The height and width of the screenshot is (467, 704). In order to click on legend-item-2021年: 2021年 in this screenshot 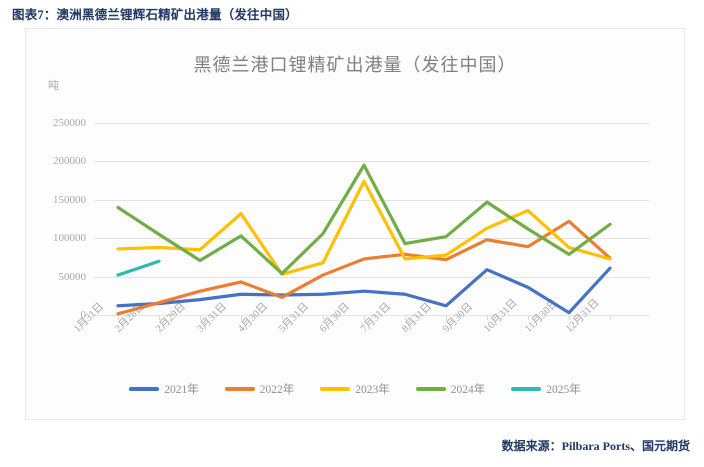, I will do `click(164, 389)`.